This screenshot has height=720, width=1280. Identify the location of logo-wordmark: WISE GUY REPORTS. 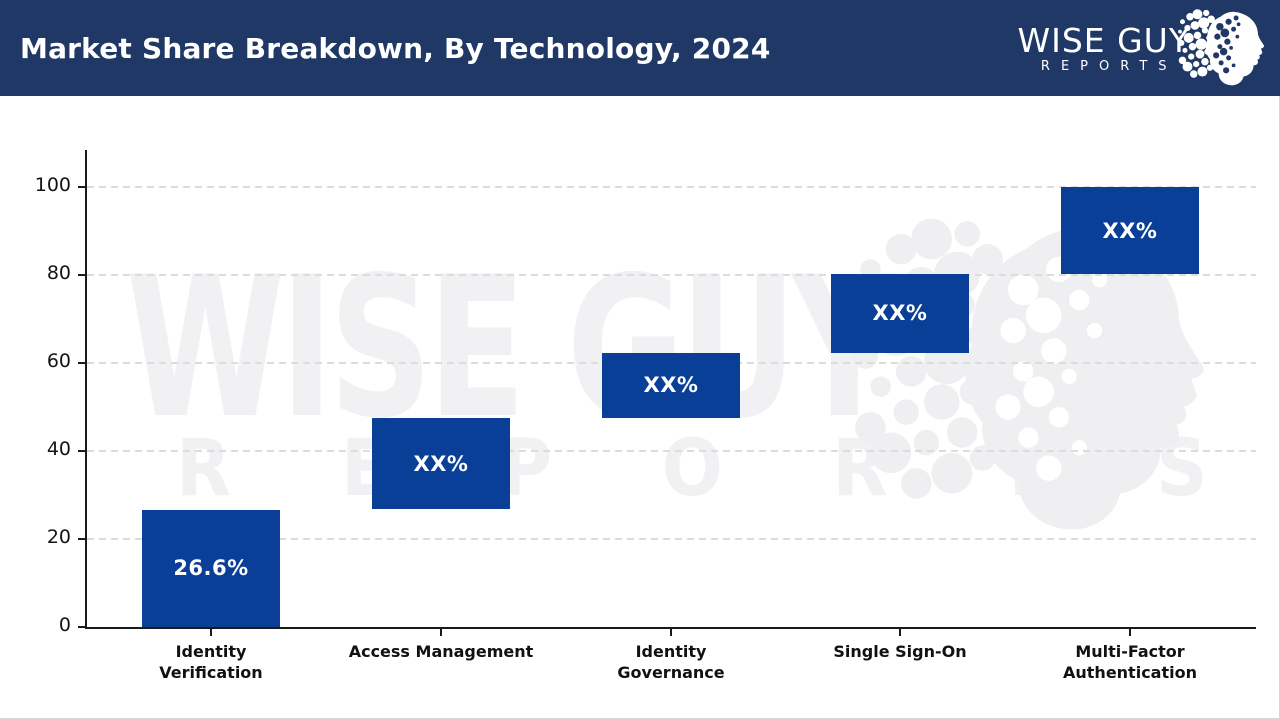
(1103, 48).